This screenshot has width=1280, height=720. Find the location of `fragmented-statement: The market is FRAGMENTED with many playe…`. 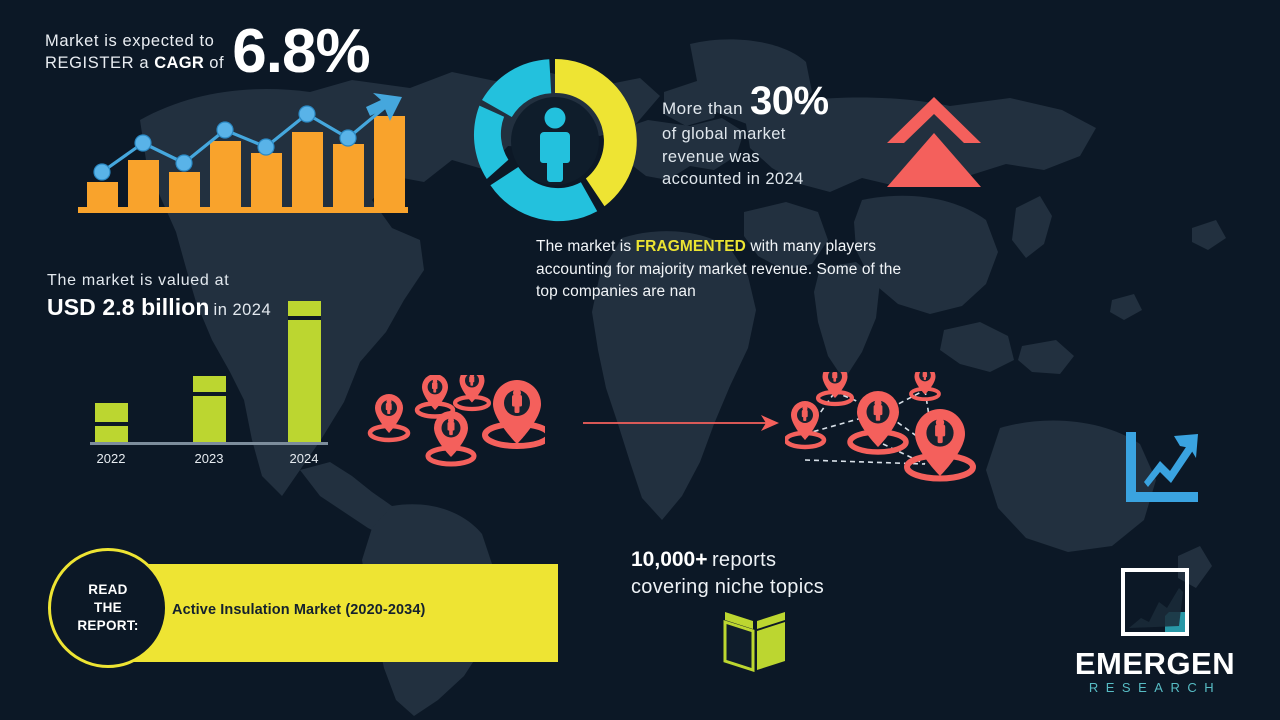

fragmented-statement: The market is FRAGMENTED with many playe… is located at coordinates (721, 270).